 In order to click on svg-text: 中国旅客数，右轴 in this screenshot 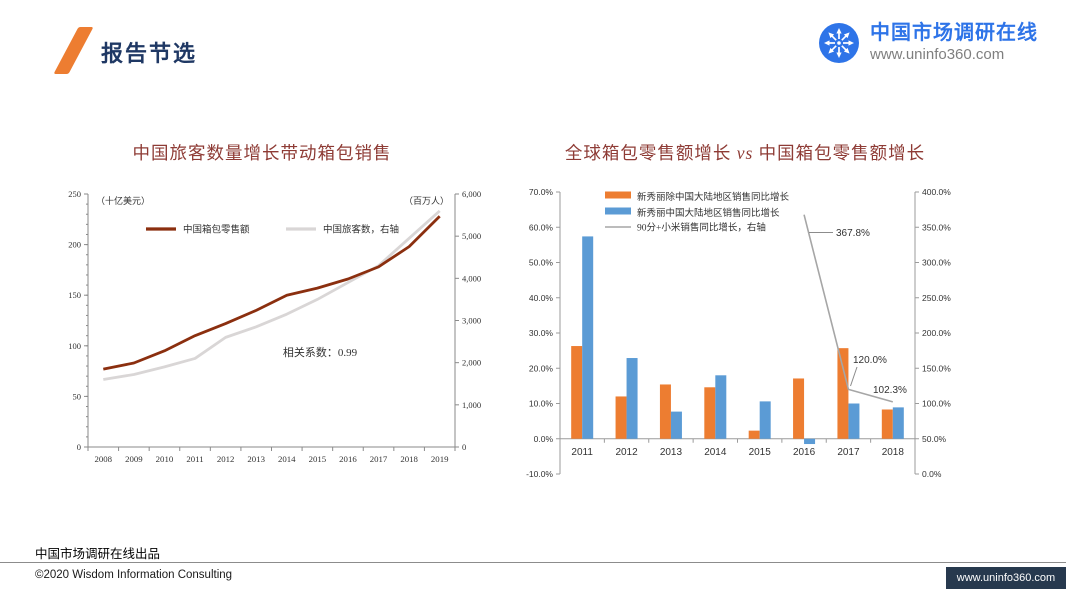, I will do `click(361, 230)`.